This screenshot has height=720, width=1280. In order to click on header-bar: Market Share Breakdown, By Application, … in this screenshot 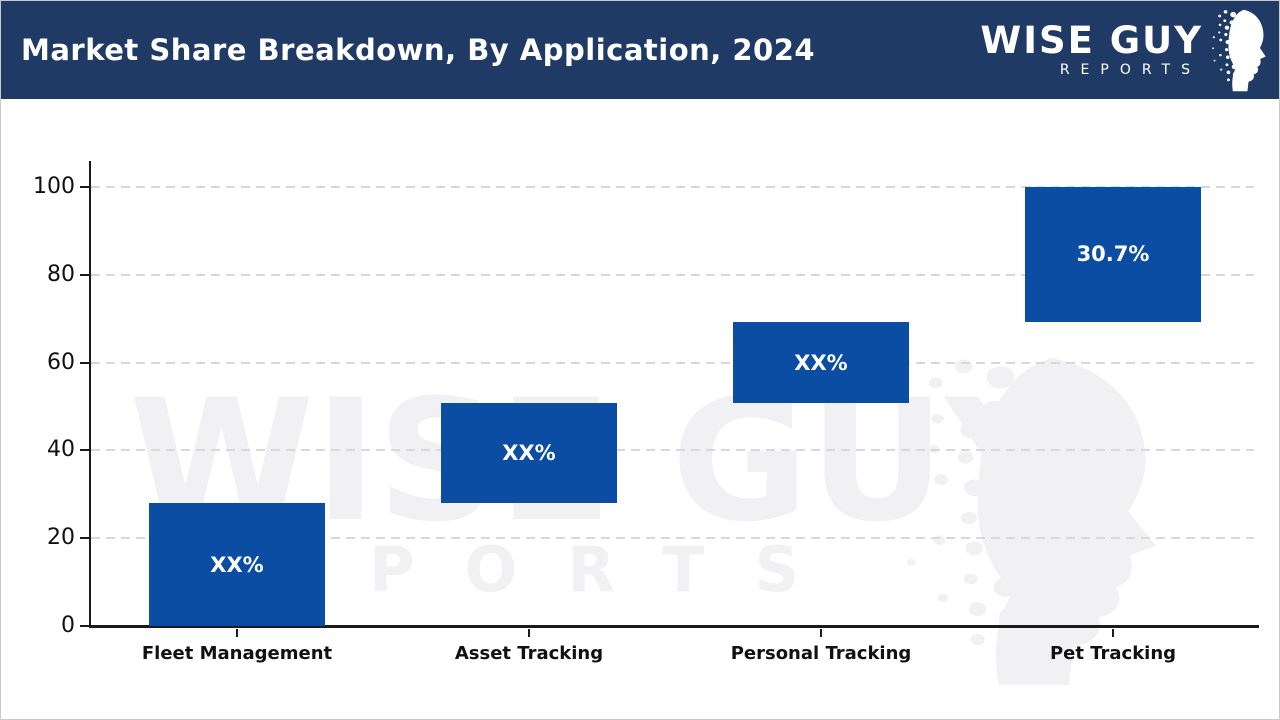, I will do `click(640, 50)`.